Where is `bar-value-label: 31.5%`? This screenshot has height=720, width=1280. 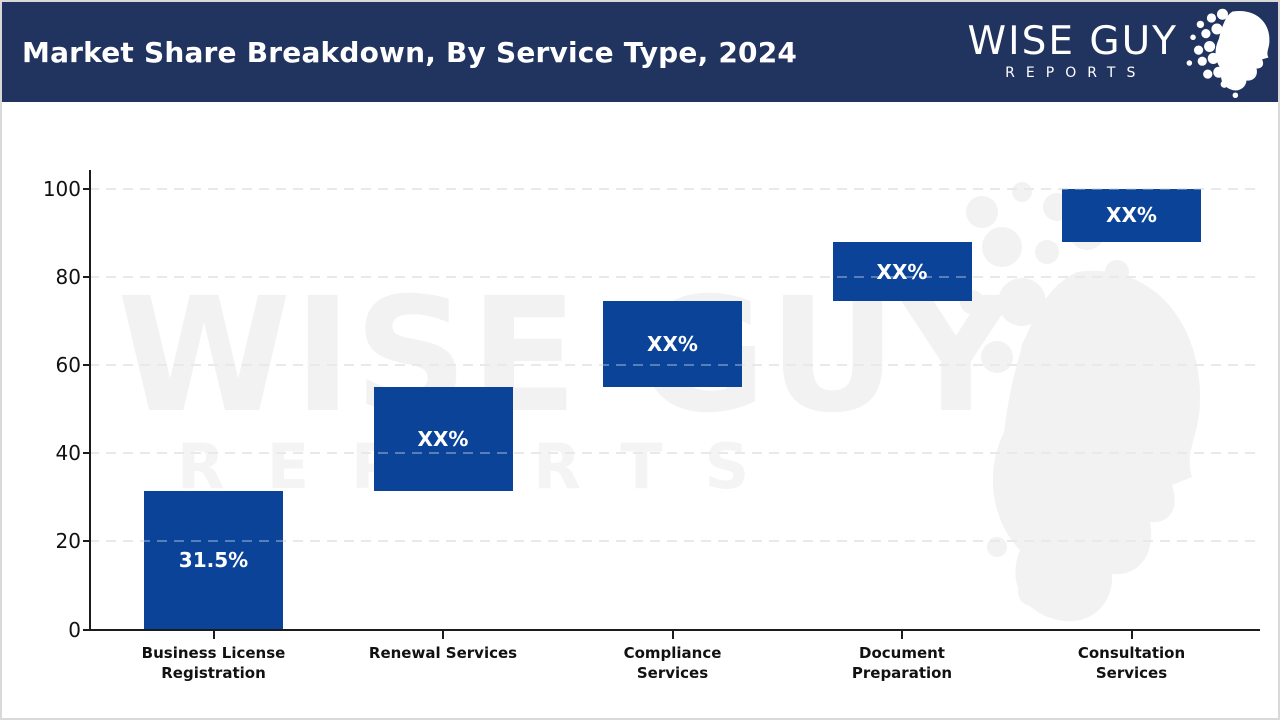
bar-value-label: 31.5% is located at coordinates (213, 560).